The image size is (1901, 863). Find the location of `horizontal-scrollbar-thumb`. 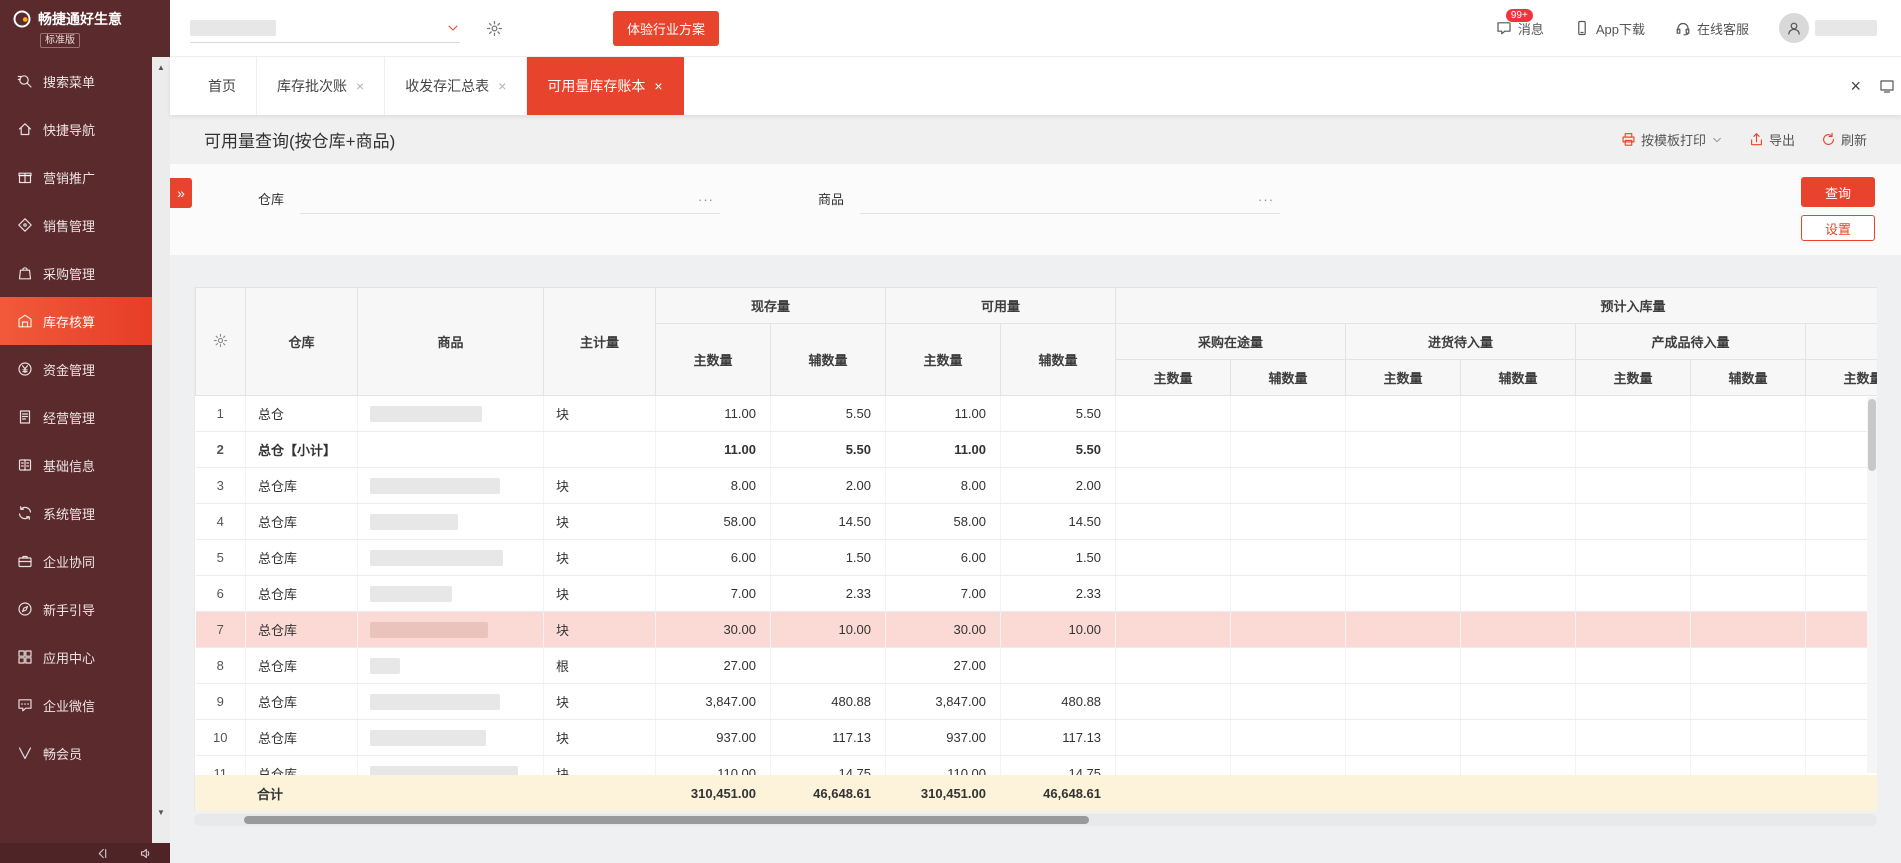

horizontal-scrollbar-thumb is located at coordinates (666, 820).